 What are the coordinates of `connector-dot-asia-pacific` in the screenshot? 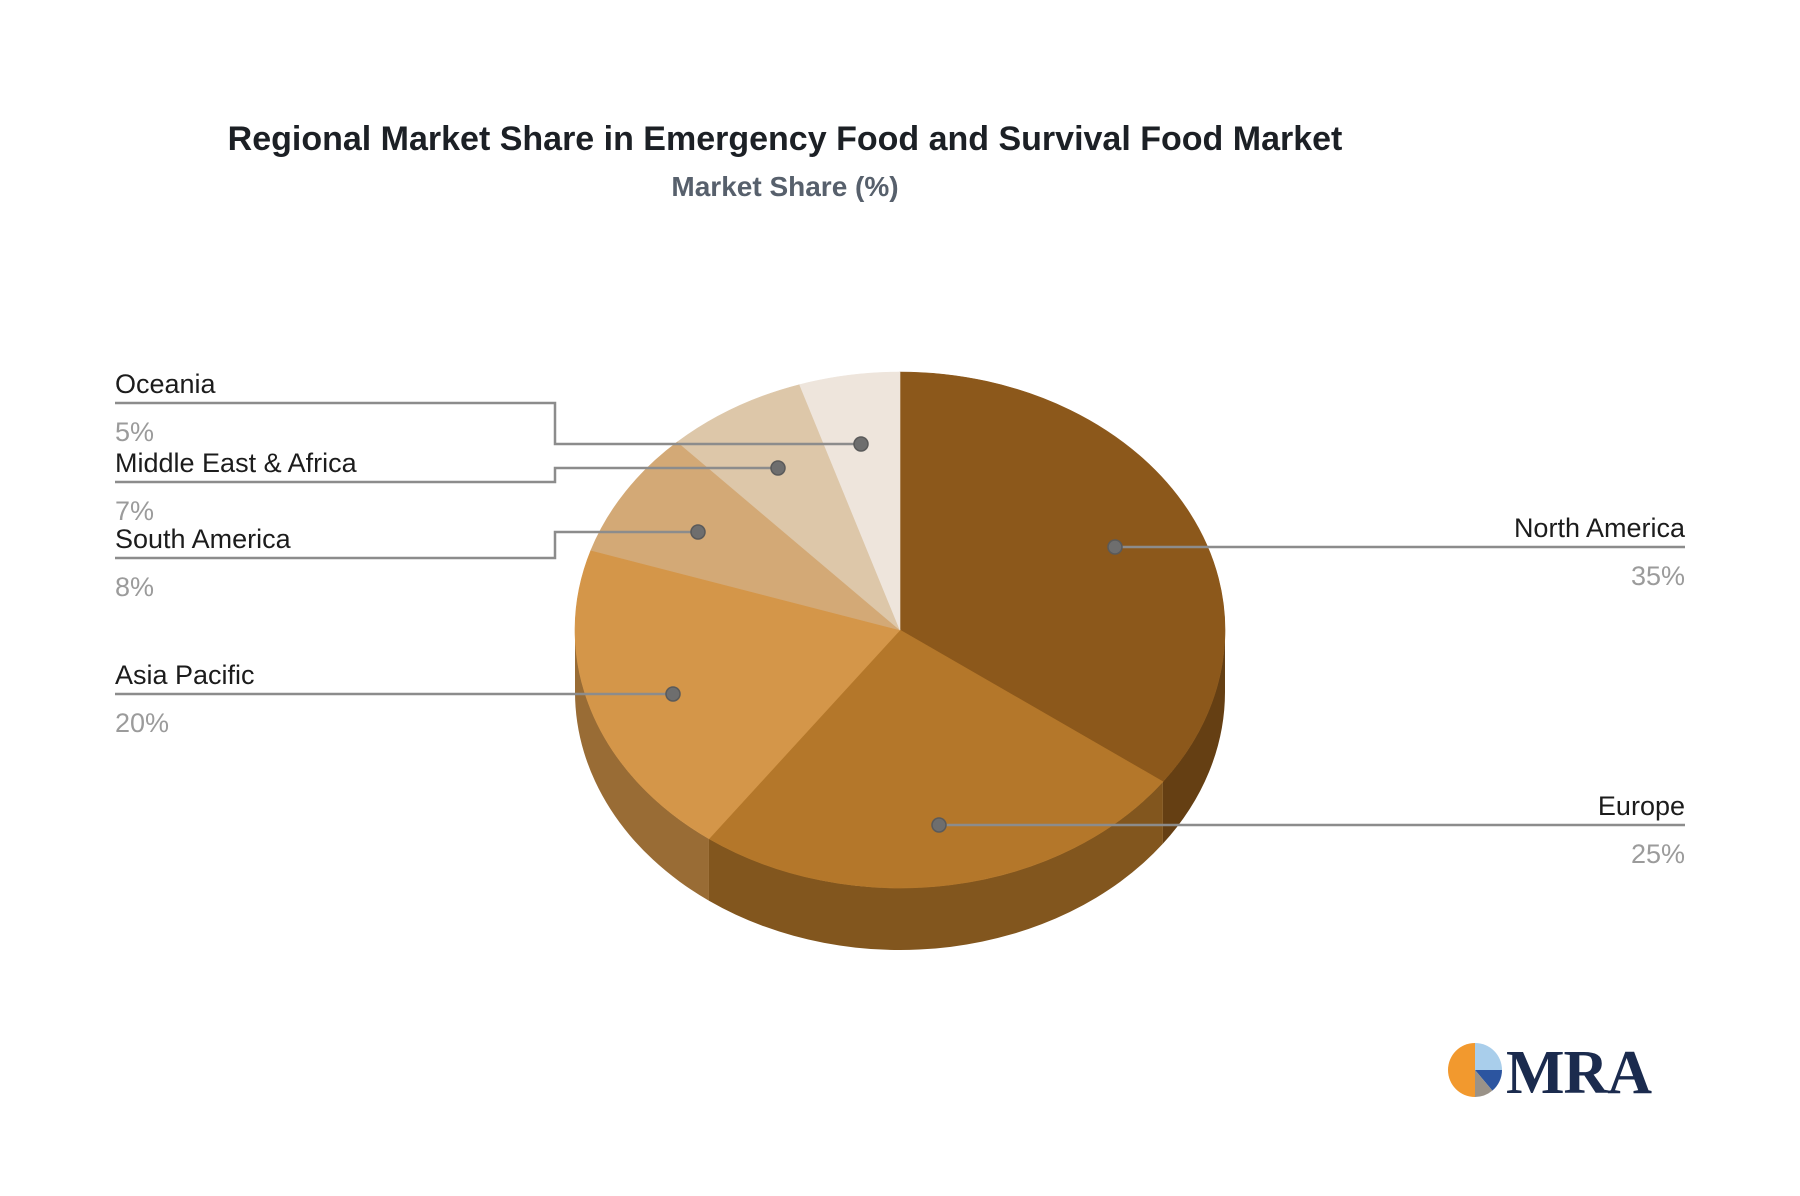 It's located at (673, 694).